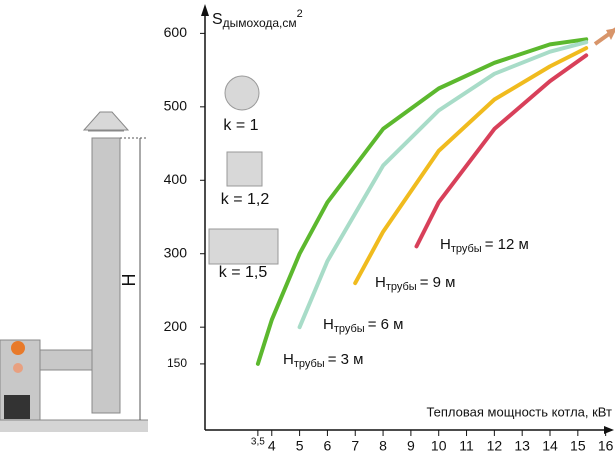 This screenshot has width=615, height=460. What do you see at coordinates (176, 252) in the screenshot?
I see `y-tick-label: 300` at bounding box center [176, 252].